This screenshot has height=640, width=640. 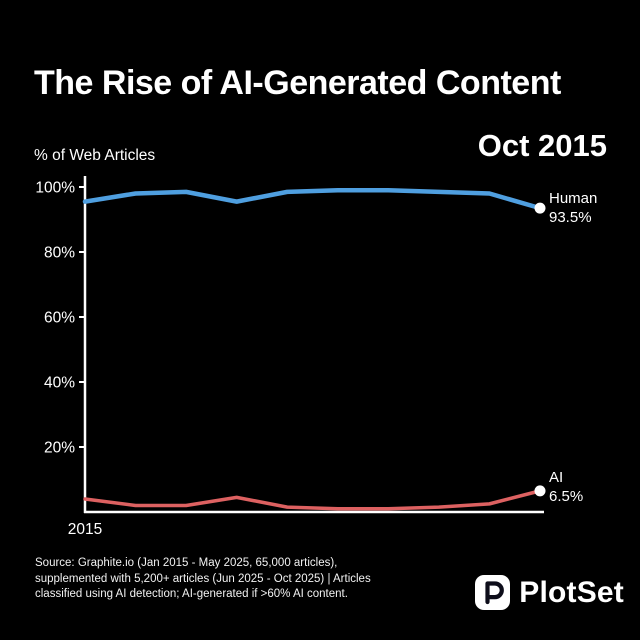 I want to click on series-label-ai: AI 6.5%, so click(x=566, y=487).